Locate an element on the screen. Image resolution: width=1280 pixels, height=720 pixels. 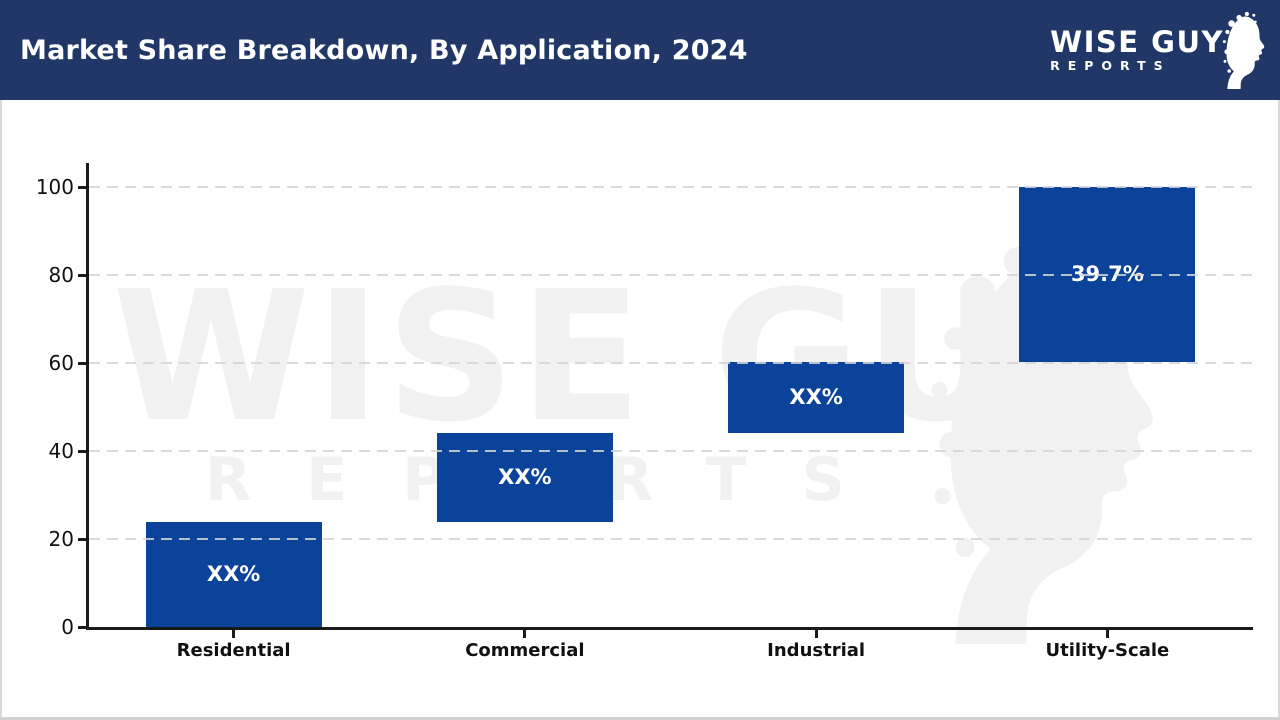
y-axis-tick-label: 80 is located at coordinates (61, 275).